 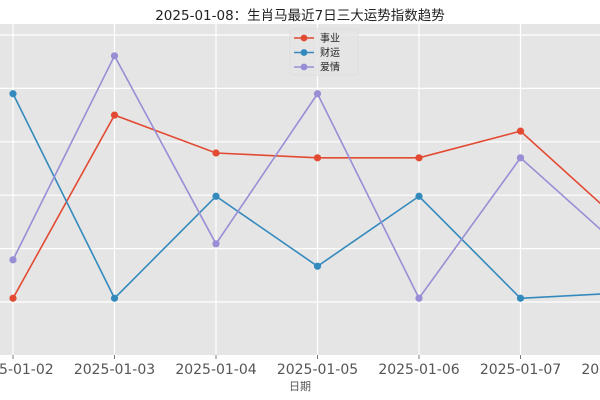 What do you see at coordinates (330, 52) in the screenshot?
I see `legend-label: 财运` at bounding box center [330, 52].